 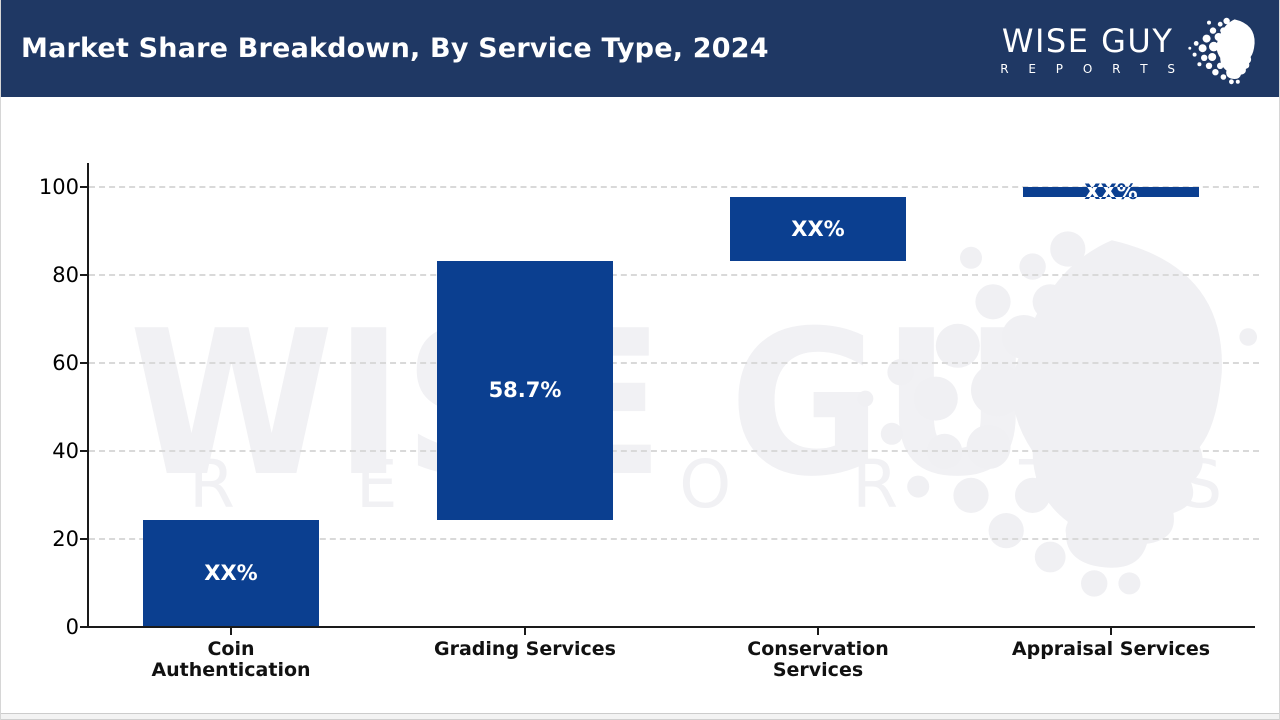 I want to click on bottom-border-strip, so click(x=640, y=716).